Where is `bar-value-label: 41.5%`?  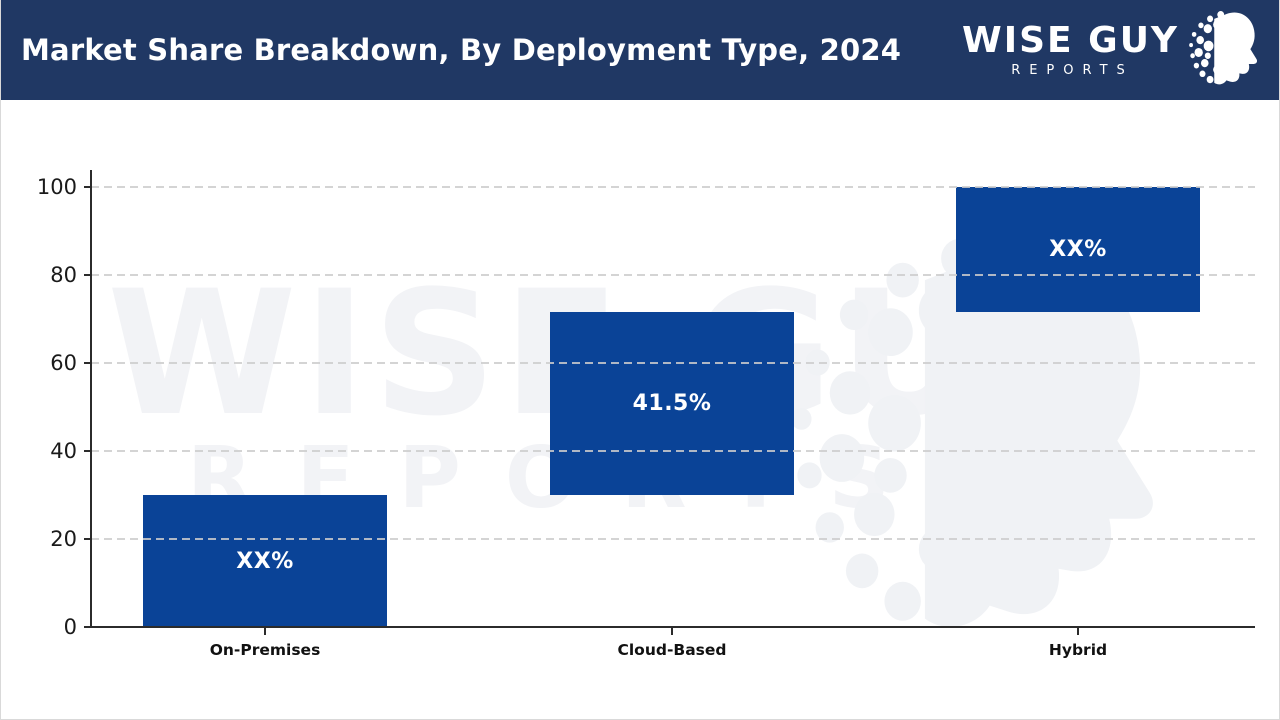
bar-value-label: 41.5% is located at coordinates (672, 403).